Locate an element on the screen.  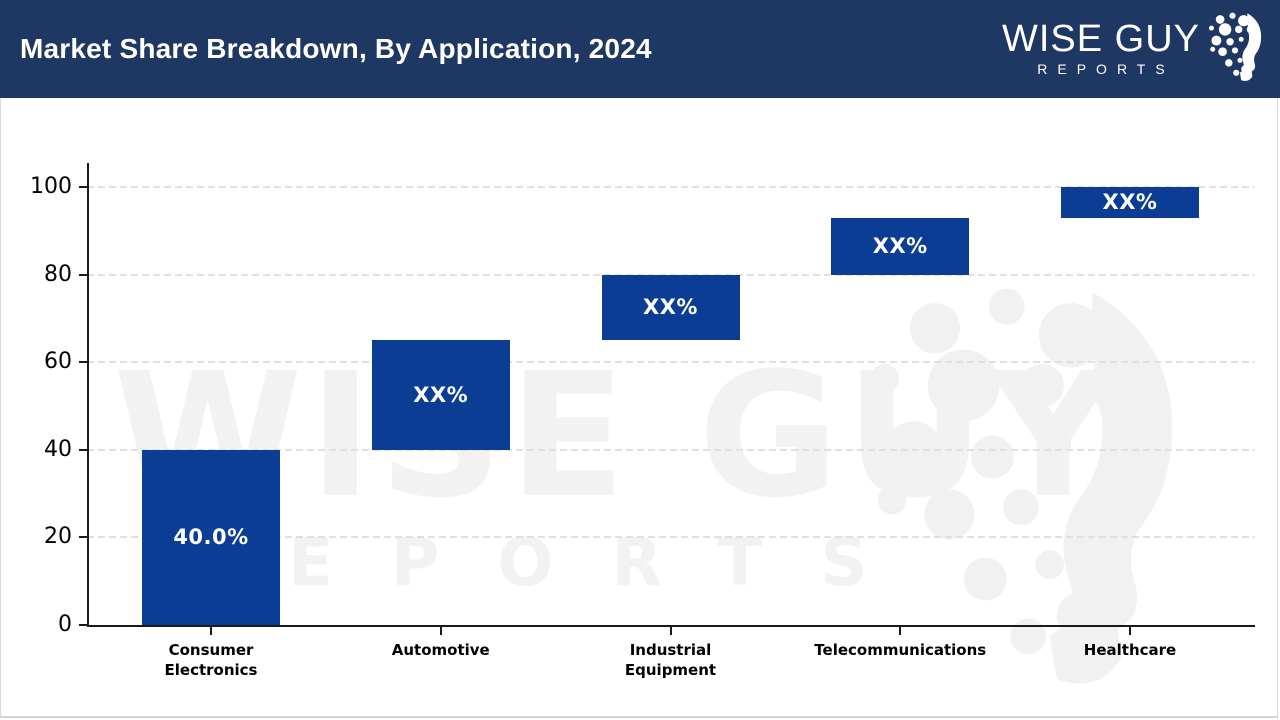
x-category-label: Telecommunications is located at coordinates (900, 650).